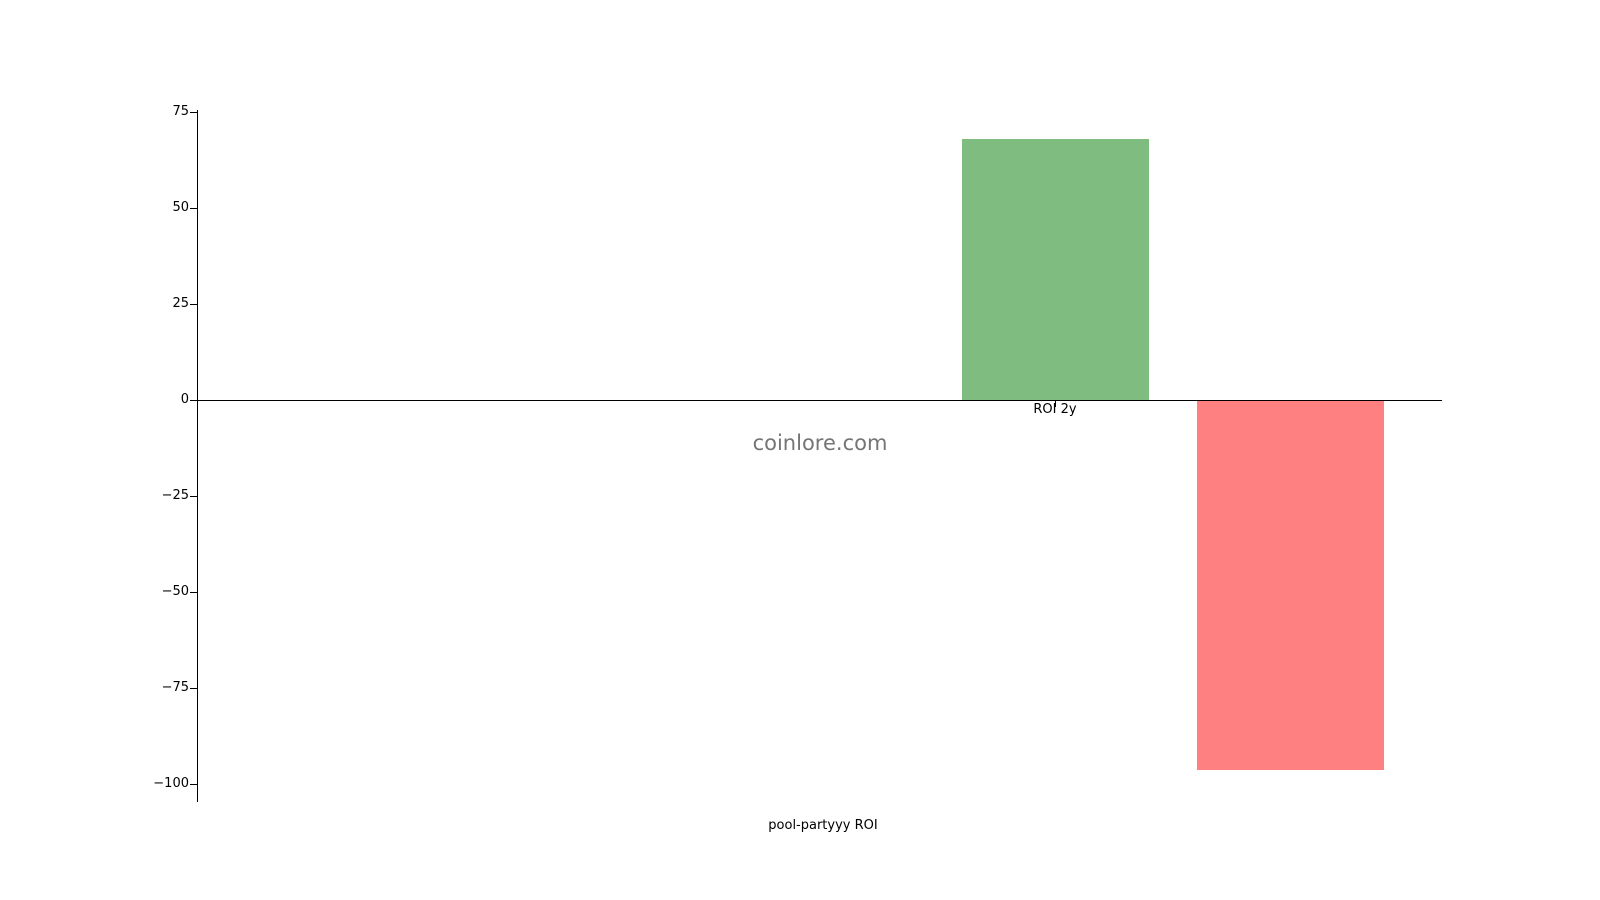  I want to click on y-axis-spine, so click(197, 456).